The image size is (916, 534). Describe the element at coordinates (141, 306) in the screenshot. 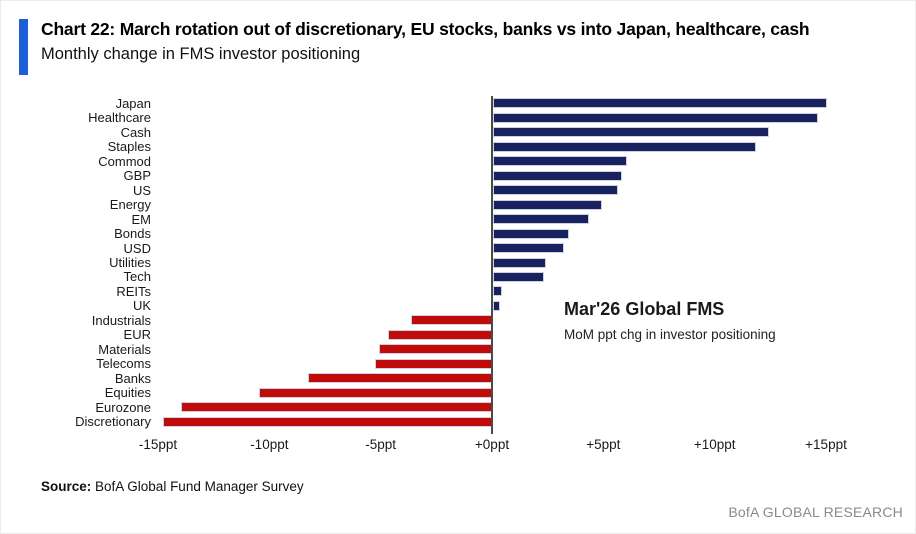

I see `y-label-uk: UK` at that location.